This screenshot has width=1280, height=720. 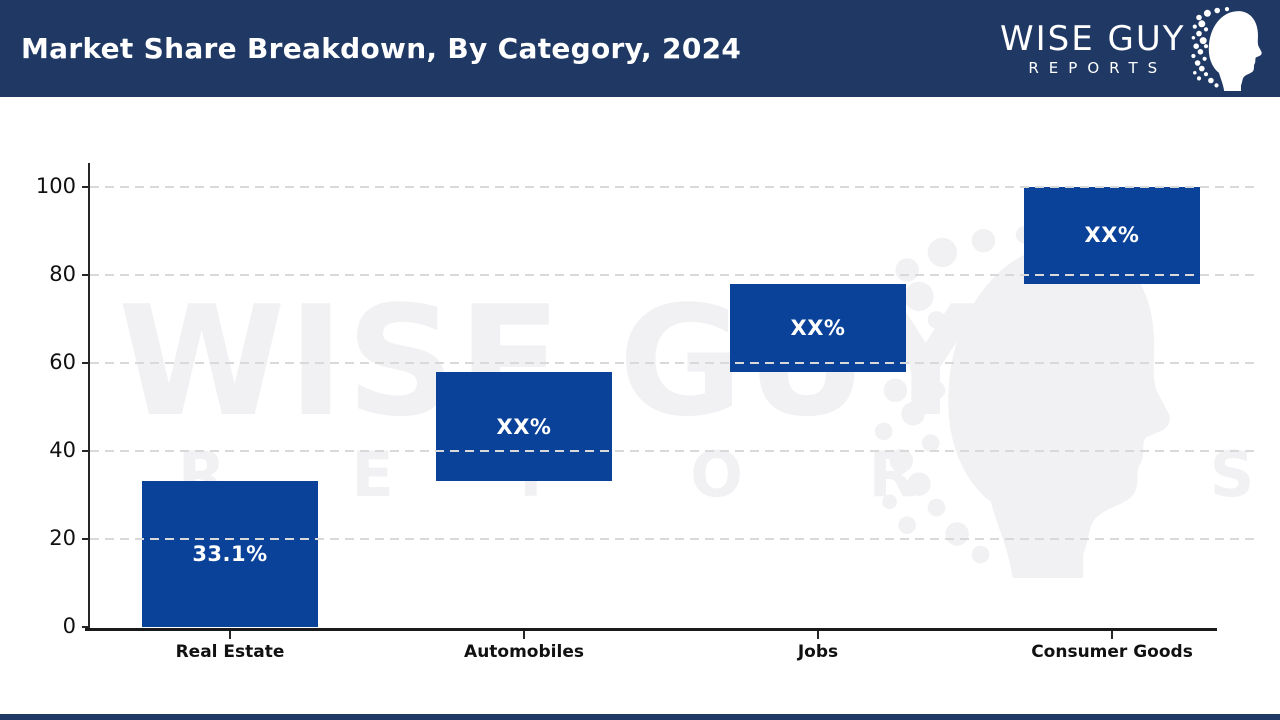 I want to click on bar-real-estate: 33.1%, so click(x=230, y=554).